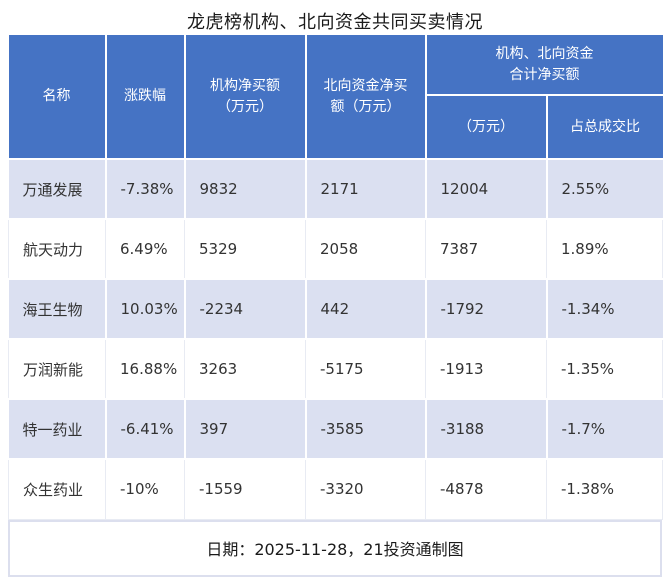  What do you see at coordinates (365, 85) in the screenshot?
I see `col-header-north-net-line1: 北向资金净买` at bounding box center [365, 85].